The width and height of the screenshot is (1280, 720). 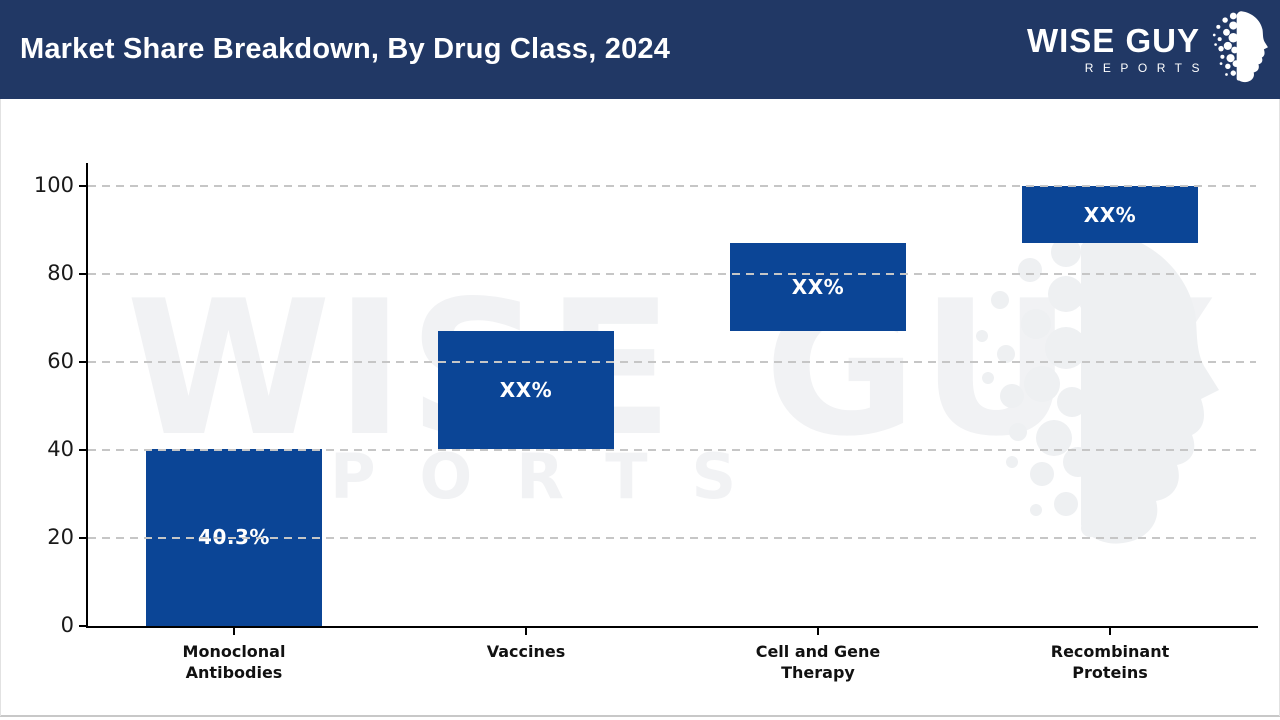 I want to click on bar-label-recombinant-proteins: XX%, so click(x=1110, y=214).